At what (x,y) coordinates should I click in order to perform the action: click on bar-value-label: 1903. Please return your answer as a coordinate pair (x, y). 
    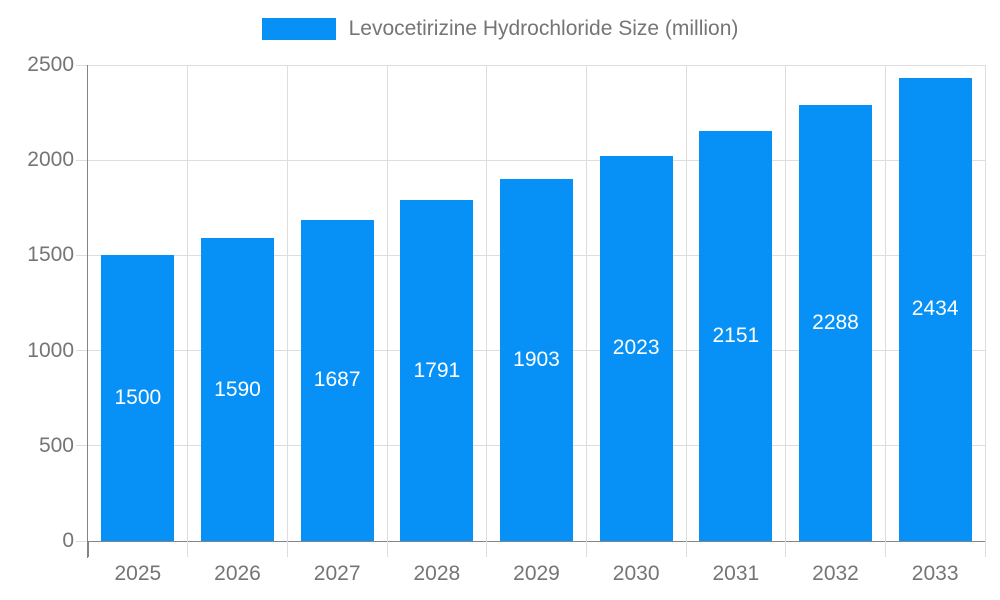
    Looking at the image, I should click on (536, 359).